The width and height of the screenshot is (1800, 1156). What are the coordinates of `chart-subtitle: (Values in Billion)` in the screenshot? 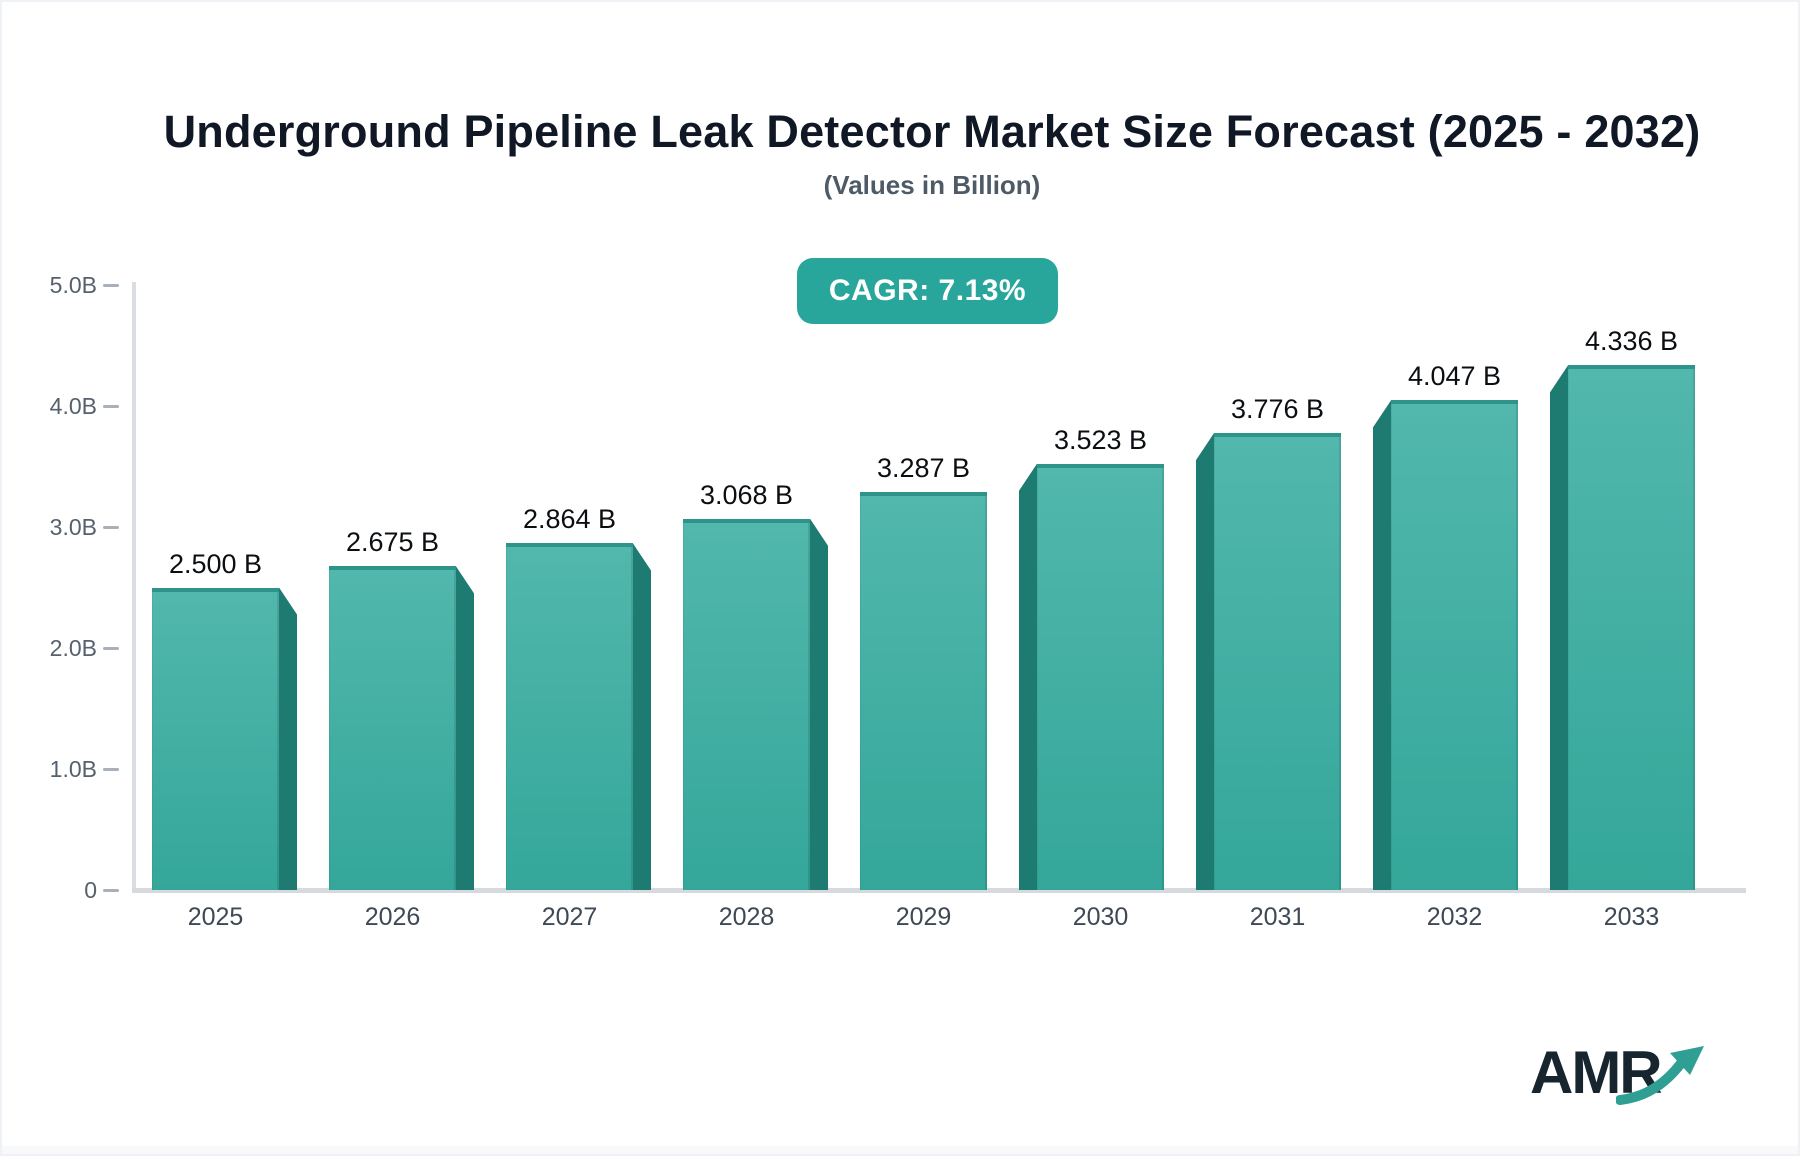 It's located at (932, 185).